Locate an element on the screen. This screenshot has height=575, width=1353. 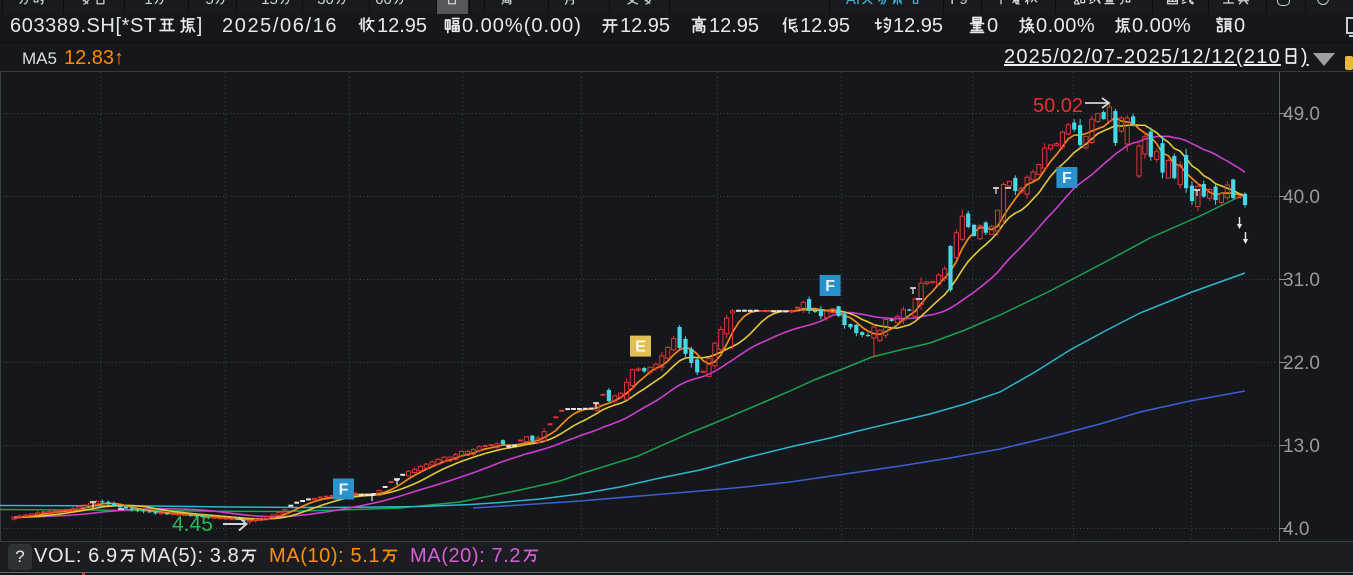
svg-text: 4.0 is located at coordinates (1296, 529).